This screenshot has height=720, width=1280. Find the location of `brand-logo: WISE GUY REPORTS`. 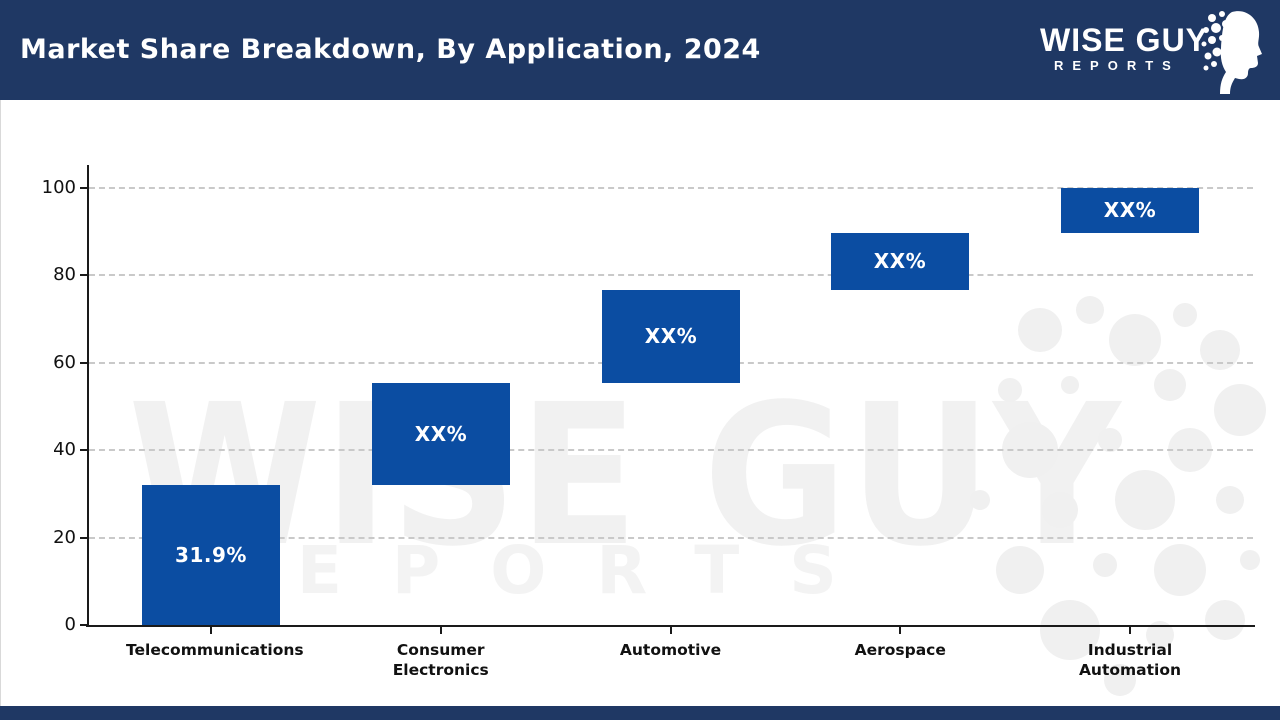

brand-logo: WISE GUY REPORTS is located at coordinates (1137, 50).